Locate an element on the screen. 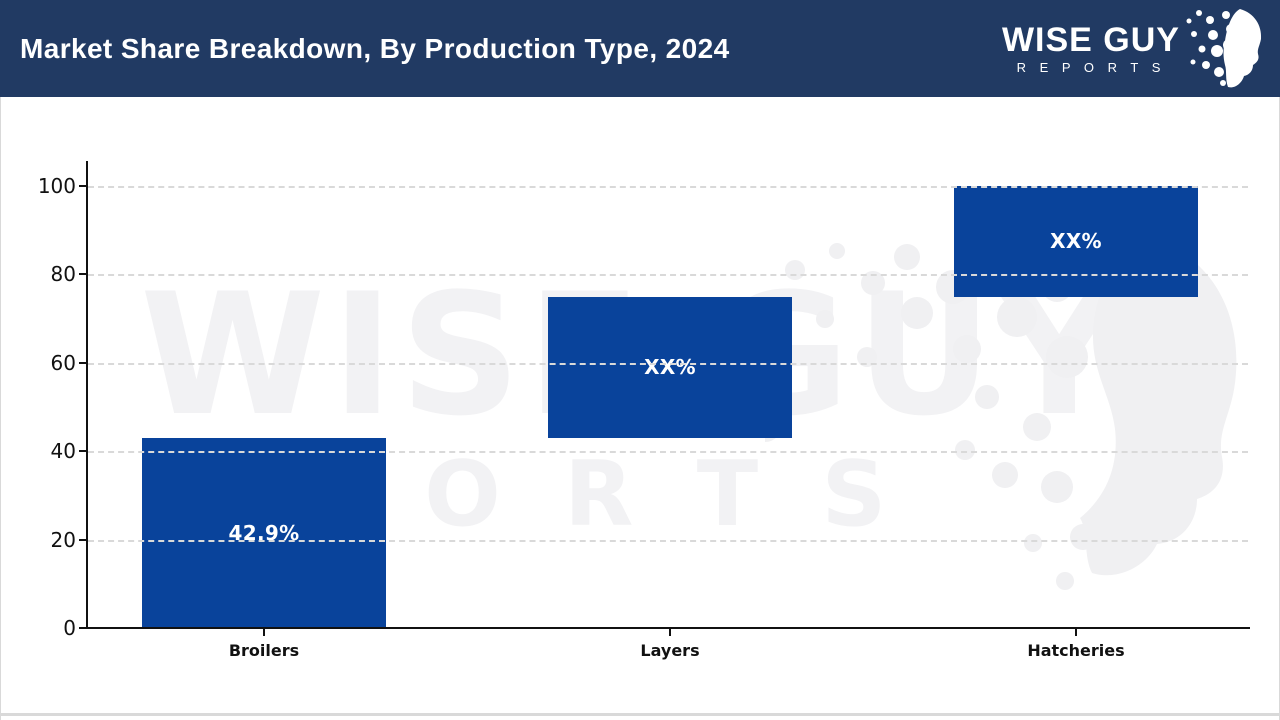 The width and height of the screenshot is (1280, 720). y-tick-label: 80 is located at coordinates (63, 274).